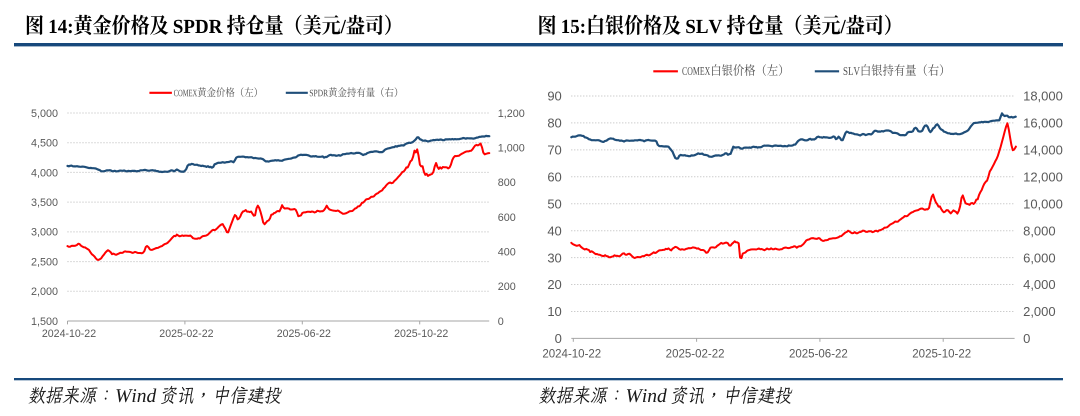  Describe the element at coordinates (1043, 123) in the screenshot. I see `svg-text: 16,000` at that location.